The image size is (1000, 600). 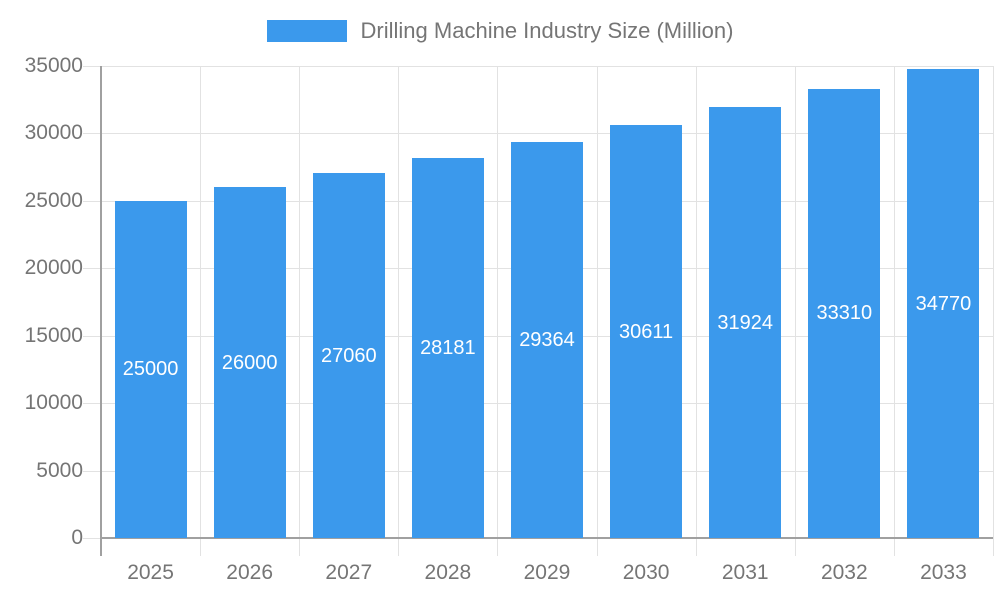 I want to click on legend-swatch, so click(x=306, y=31).